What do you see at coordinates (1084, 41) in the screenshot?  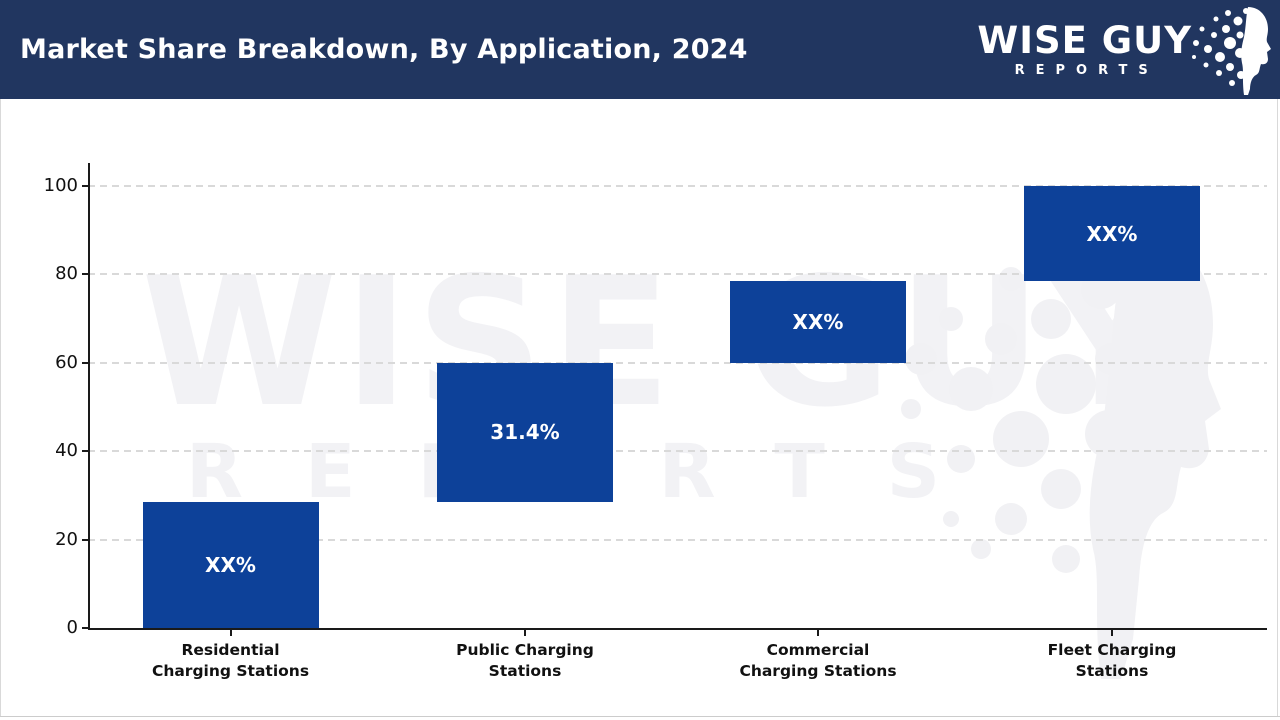 I see `logo-wordmark: WISE GUY` at bounding box center [1084, 41].